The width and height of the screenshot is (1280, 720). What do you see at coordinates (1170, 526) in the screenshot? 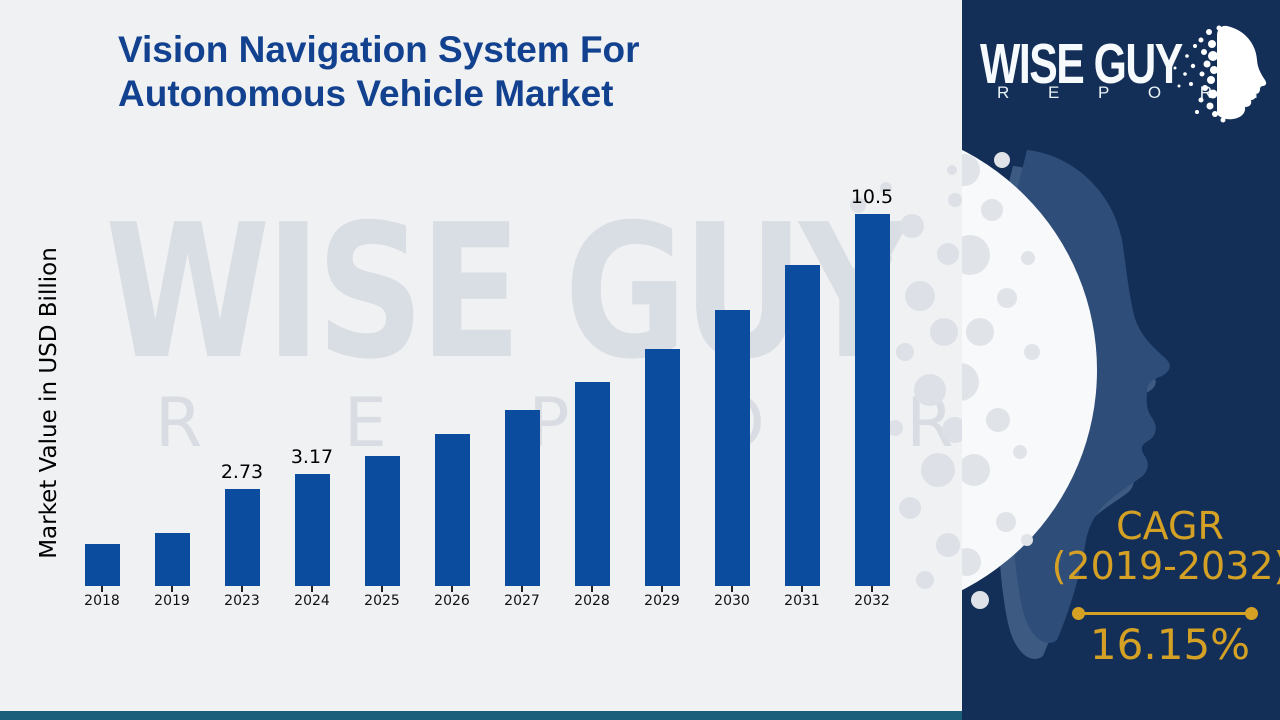
I see `cagr-label: CAGR` at bounding box center [1170, 526].